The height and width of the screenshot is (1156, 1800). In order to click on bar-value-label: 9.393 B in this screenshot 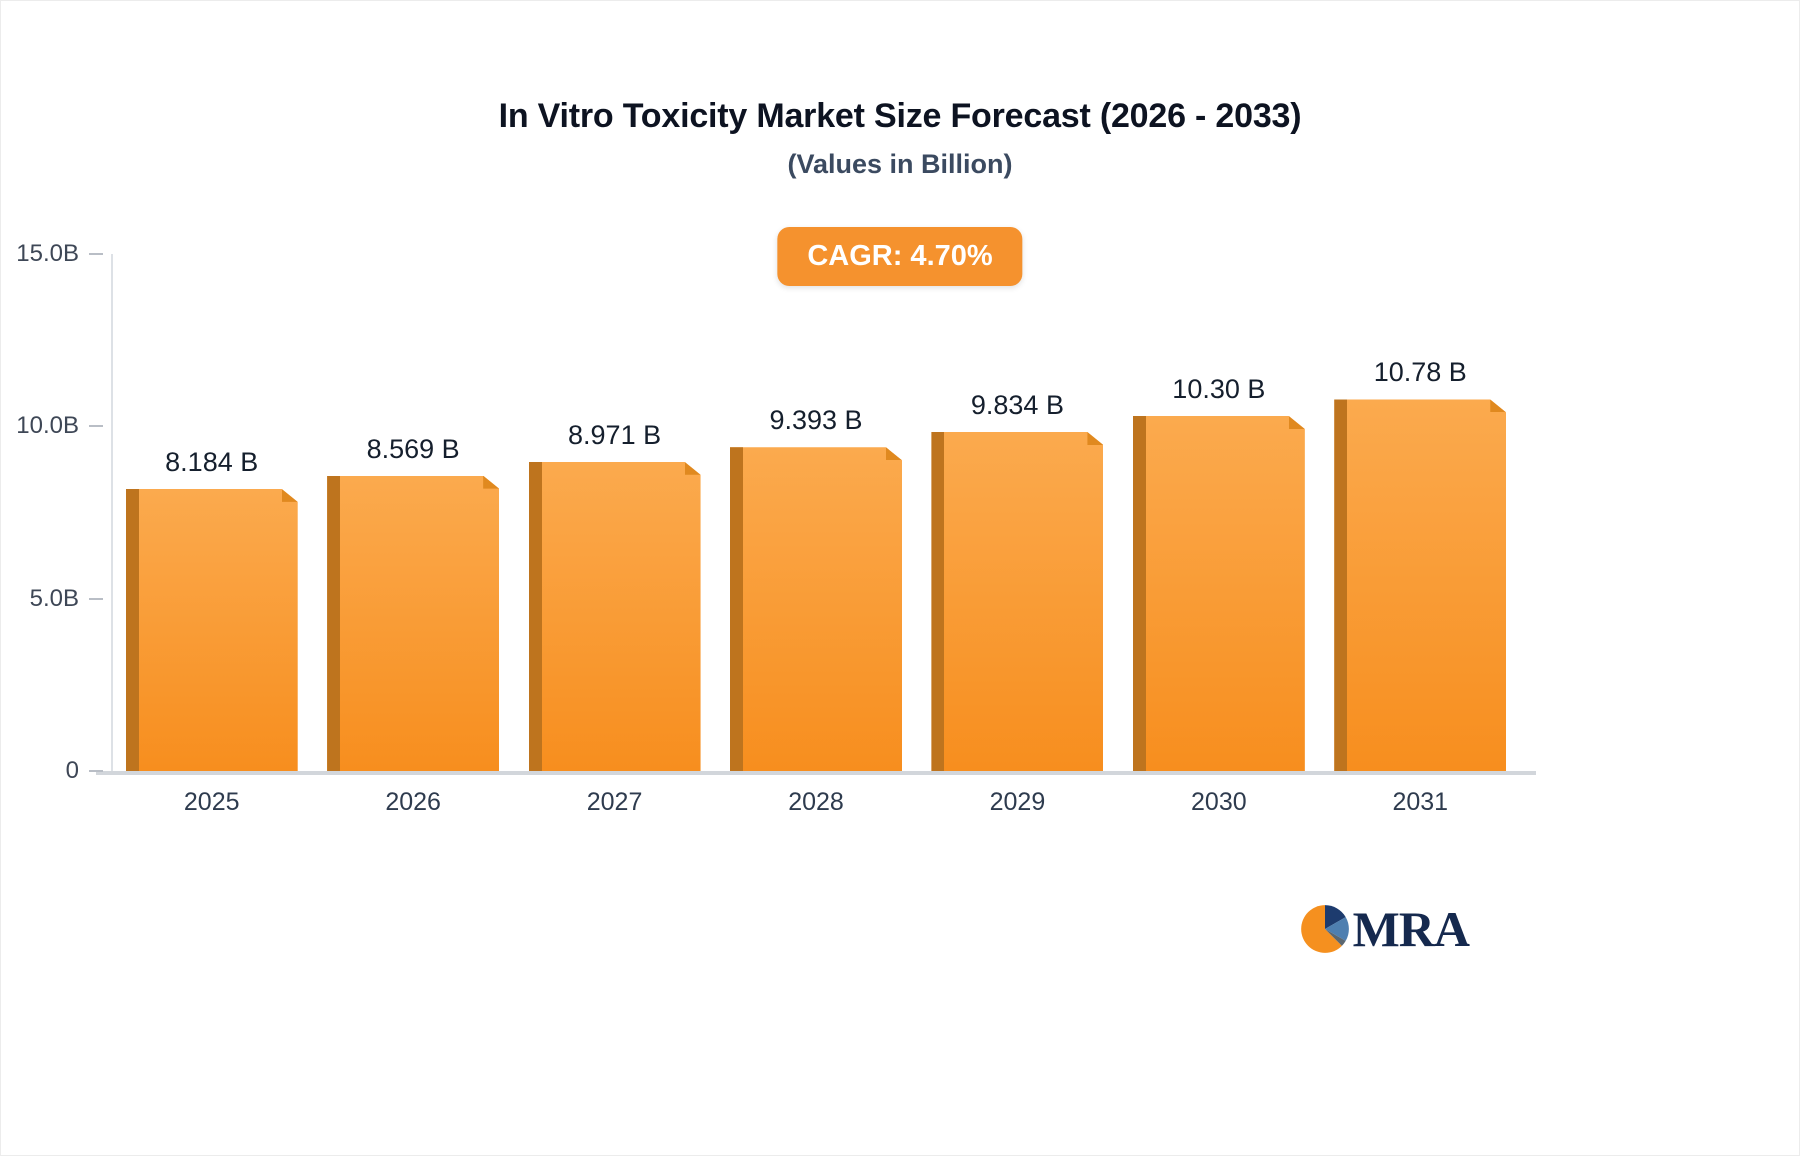, I will do `click(816, 420)`.